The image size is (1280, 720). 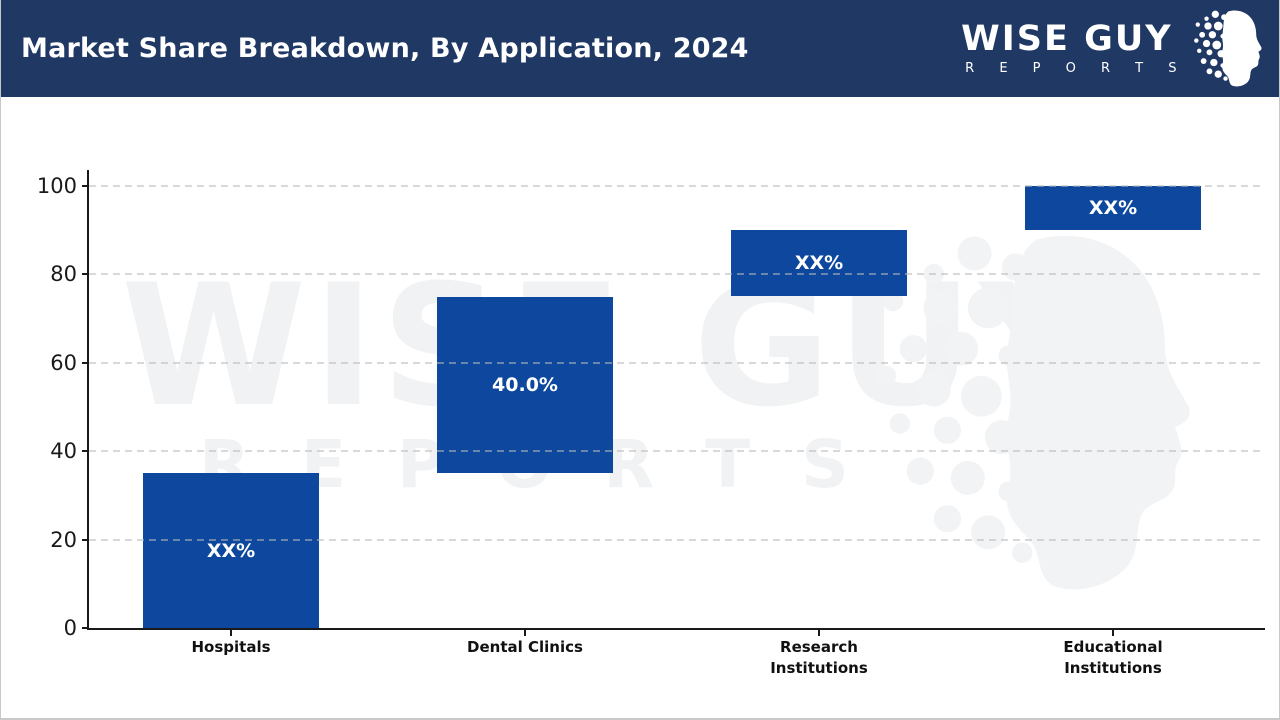 What do you see at coordinates (1076, 68) in the screenshot?
I see `logo-subtext: R E P O R T S` at bounding box center [1076, 68].